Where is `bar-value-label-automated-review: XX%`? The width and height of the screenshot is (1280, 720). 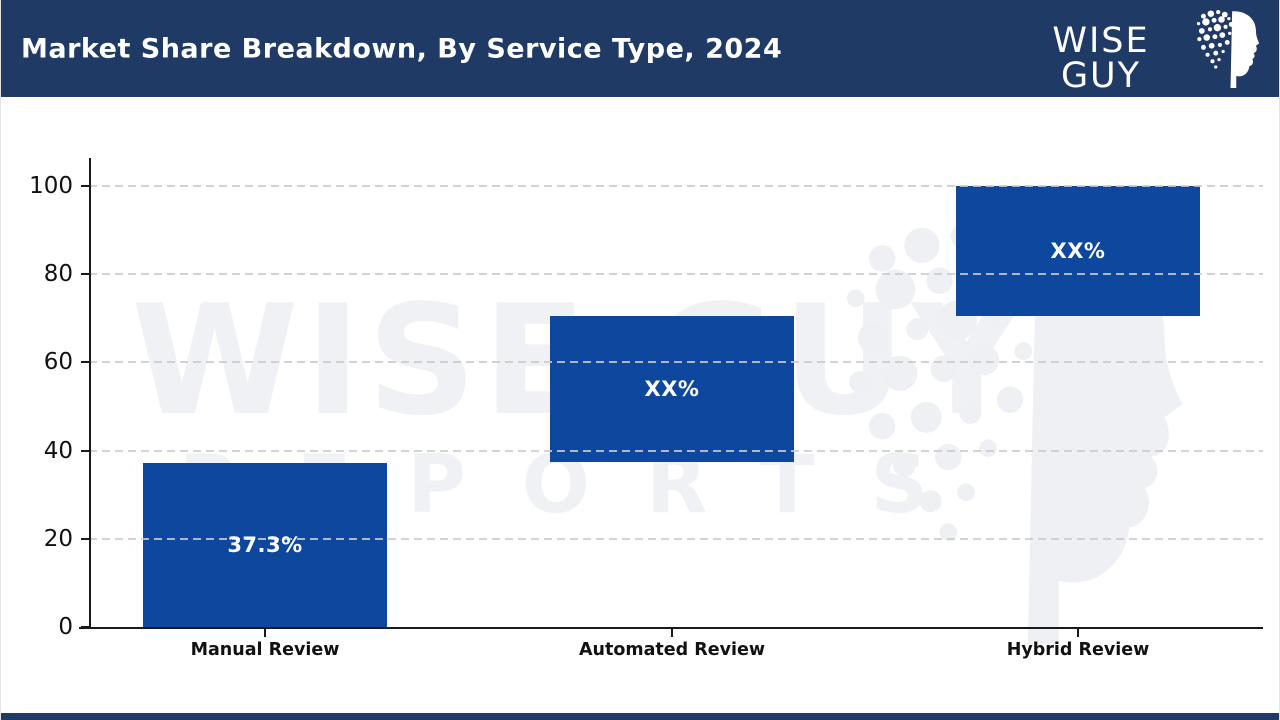
bar-value-label-automated-review: XX% is located at coordinates (672, 389).